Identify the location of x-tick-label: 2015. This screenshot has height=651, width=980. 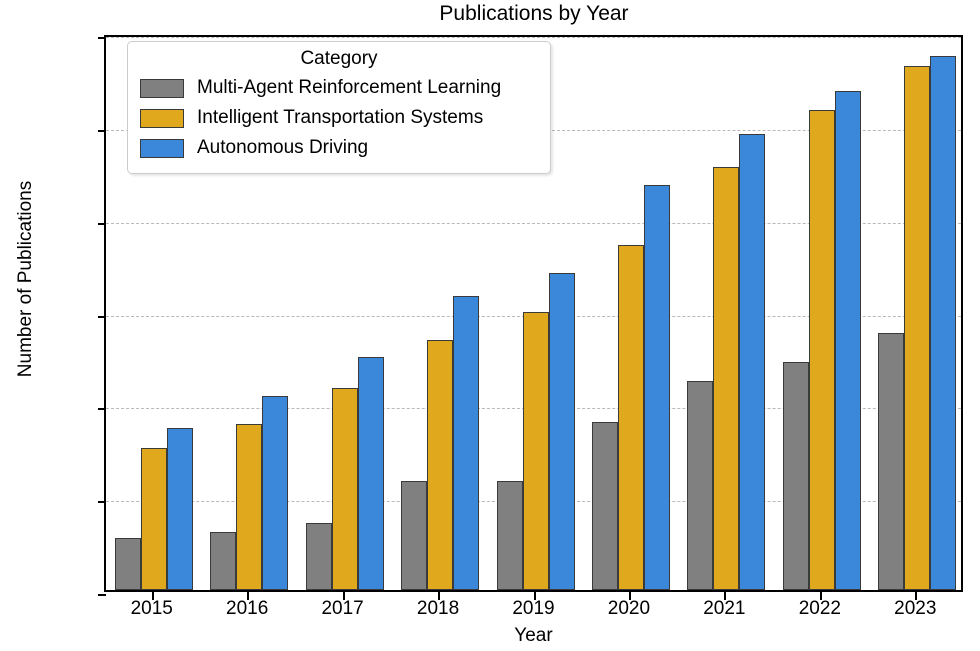
(151, 608).